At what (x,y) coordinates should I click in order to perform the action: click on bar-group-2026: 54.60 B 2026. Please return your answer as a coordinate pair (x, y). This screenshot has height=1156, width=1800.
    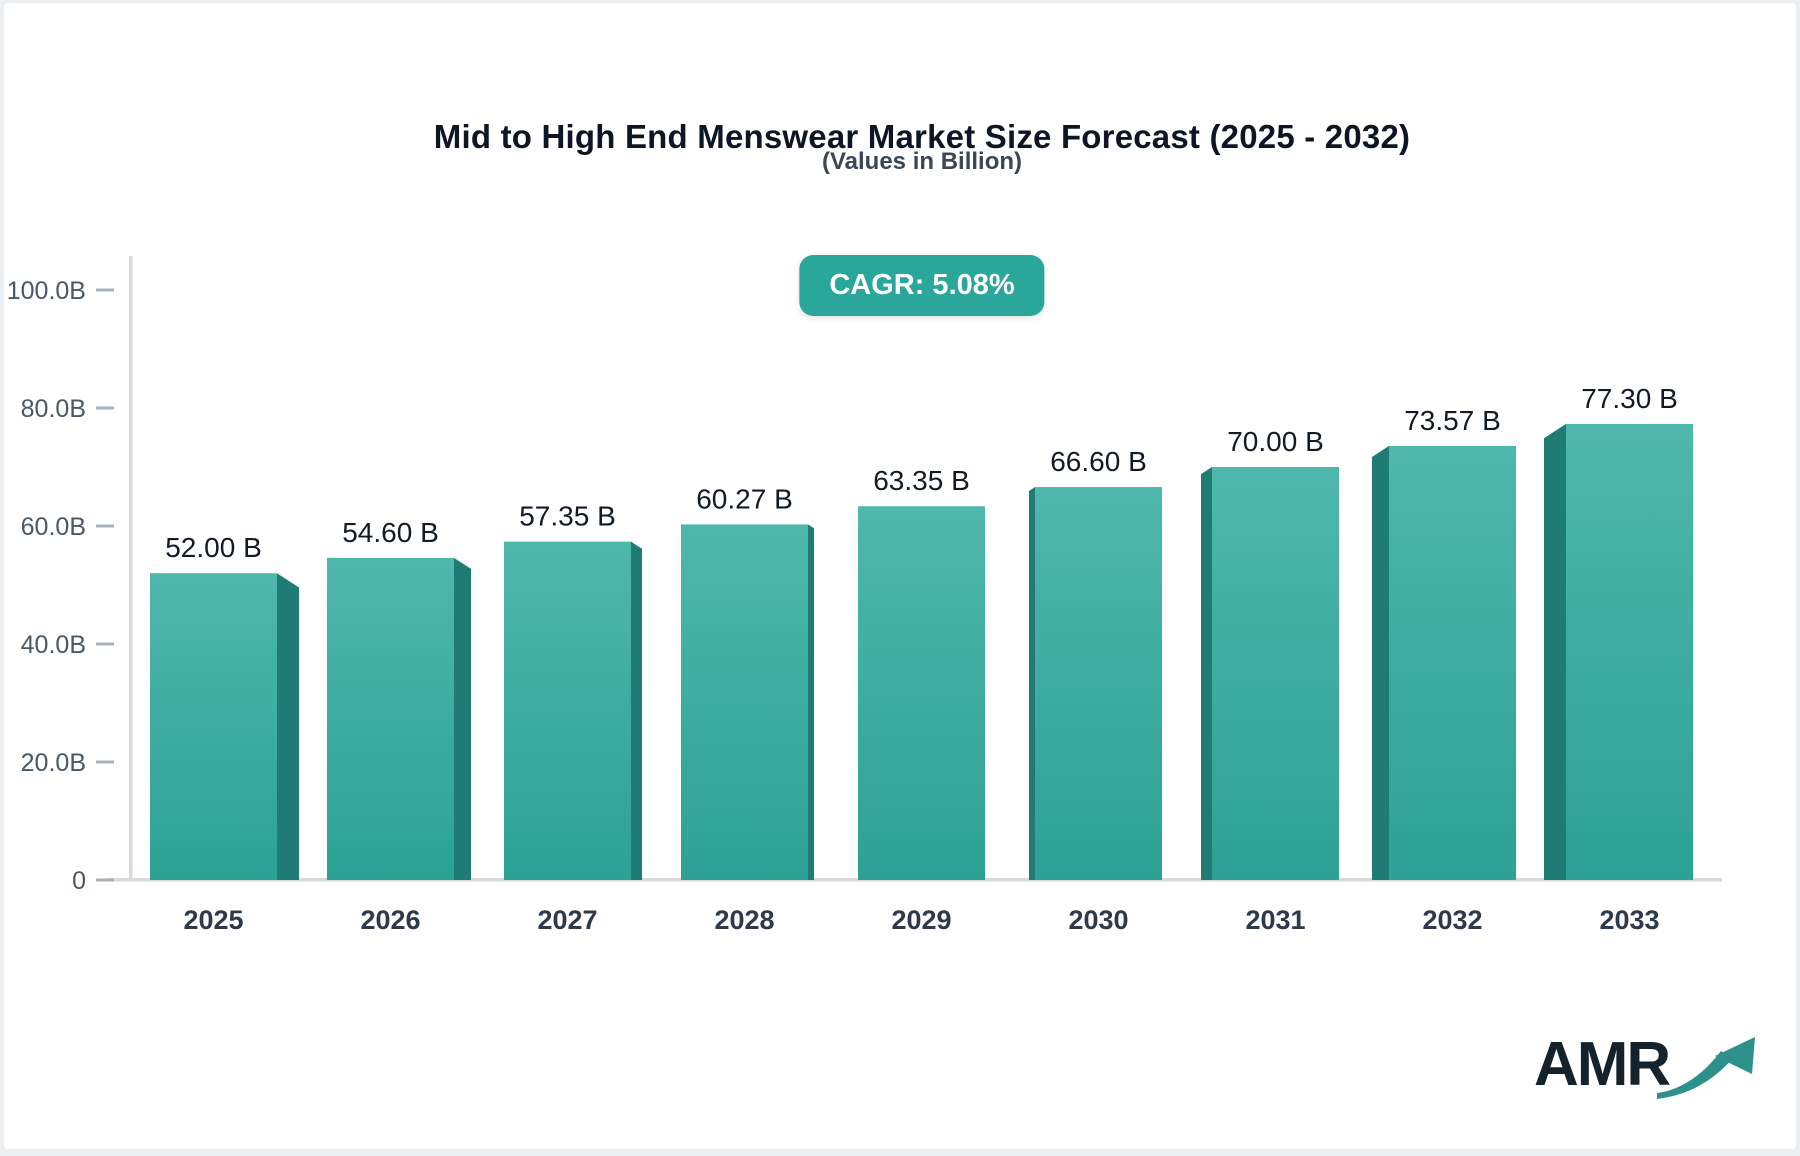
    Looking at the image, I should click on (399, 726).